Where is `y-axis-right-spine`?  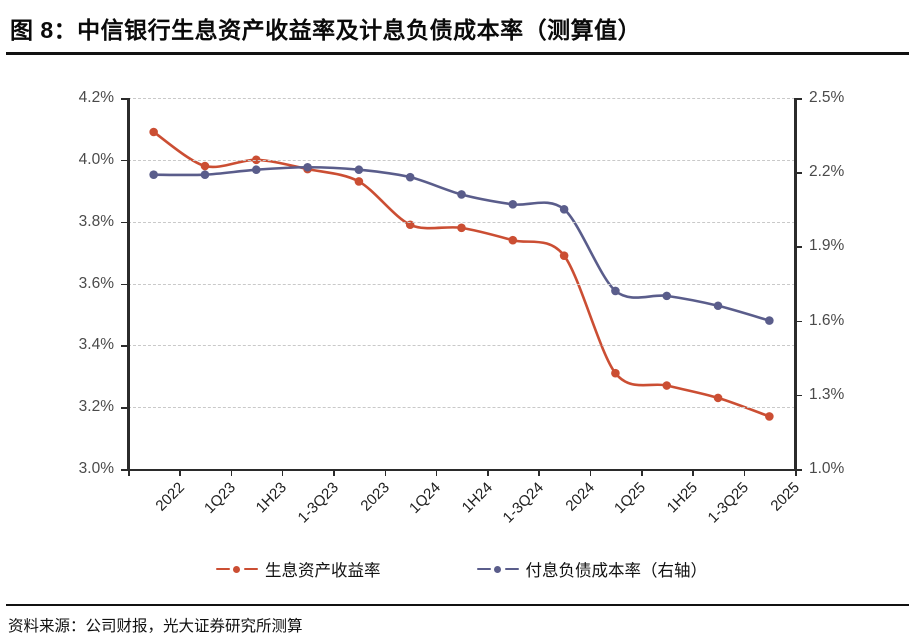 y-axis-right-spine is located at coordinates (795, 283).